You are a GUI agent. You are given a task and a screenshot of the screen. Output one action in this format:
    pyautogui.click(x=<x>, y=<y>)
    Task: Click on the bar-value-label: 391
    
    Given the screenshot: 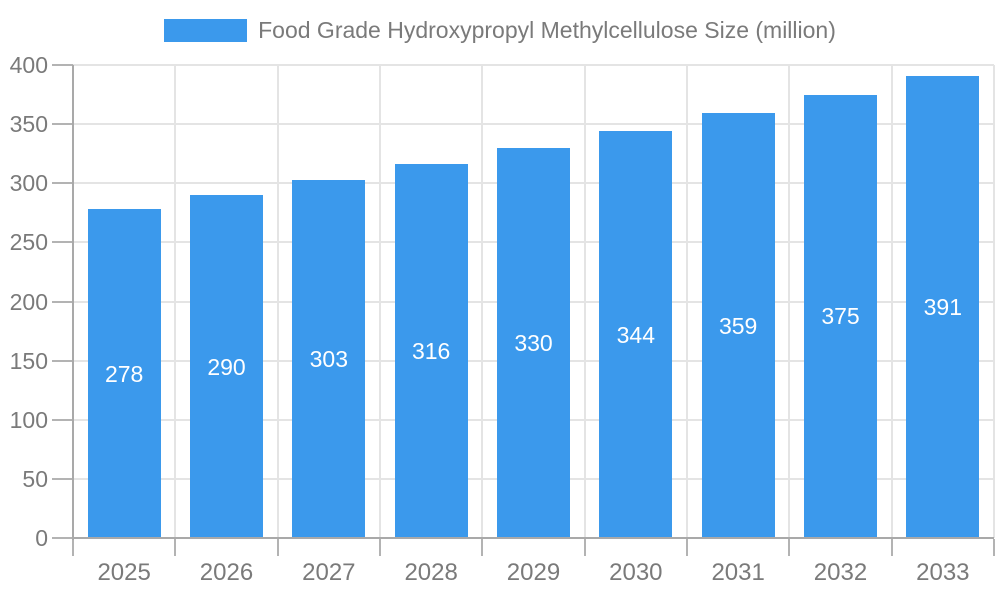 What is the action you would take?
    pyautogui.click(x=943, y=306)
    